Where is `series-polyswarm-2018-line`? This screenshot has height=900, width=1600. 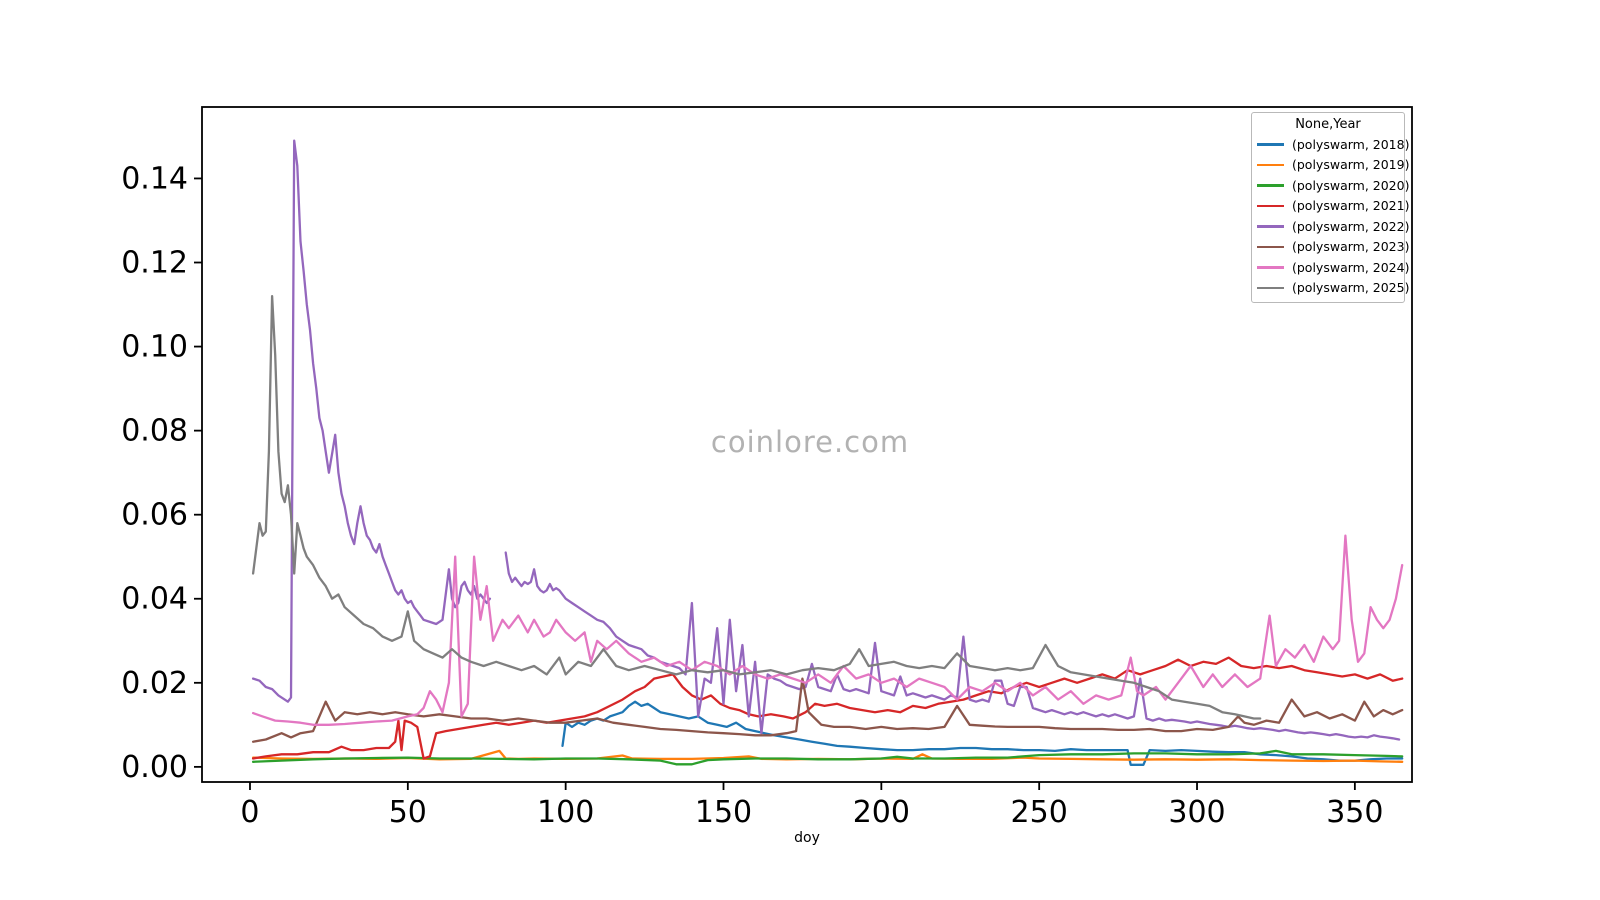
series-polyswarm-2018-line is located at coordinates (982, 733).